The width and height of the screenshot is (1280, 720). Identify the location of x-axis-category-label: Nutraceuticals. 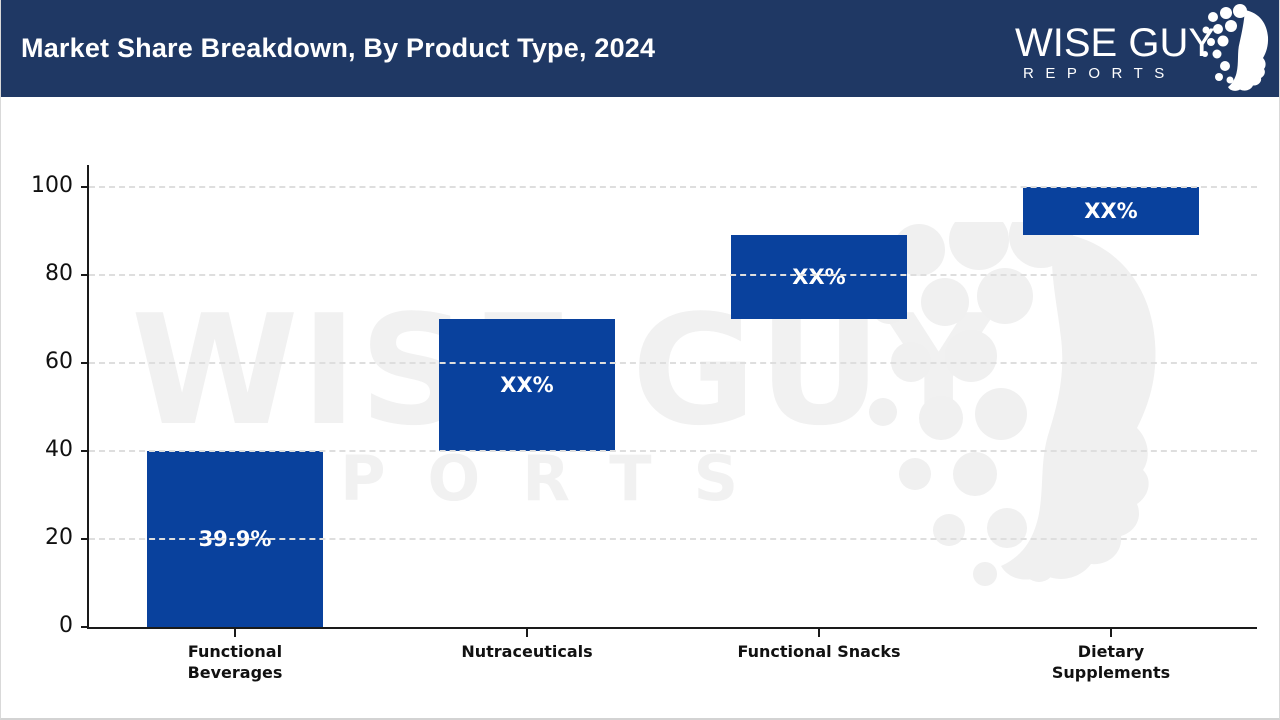
(527, 651).